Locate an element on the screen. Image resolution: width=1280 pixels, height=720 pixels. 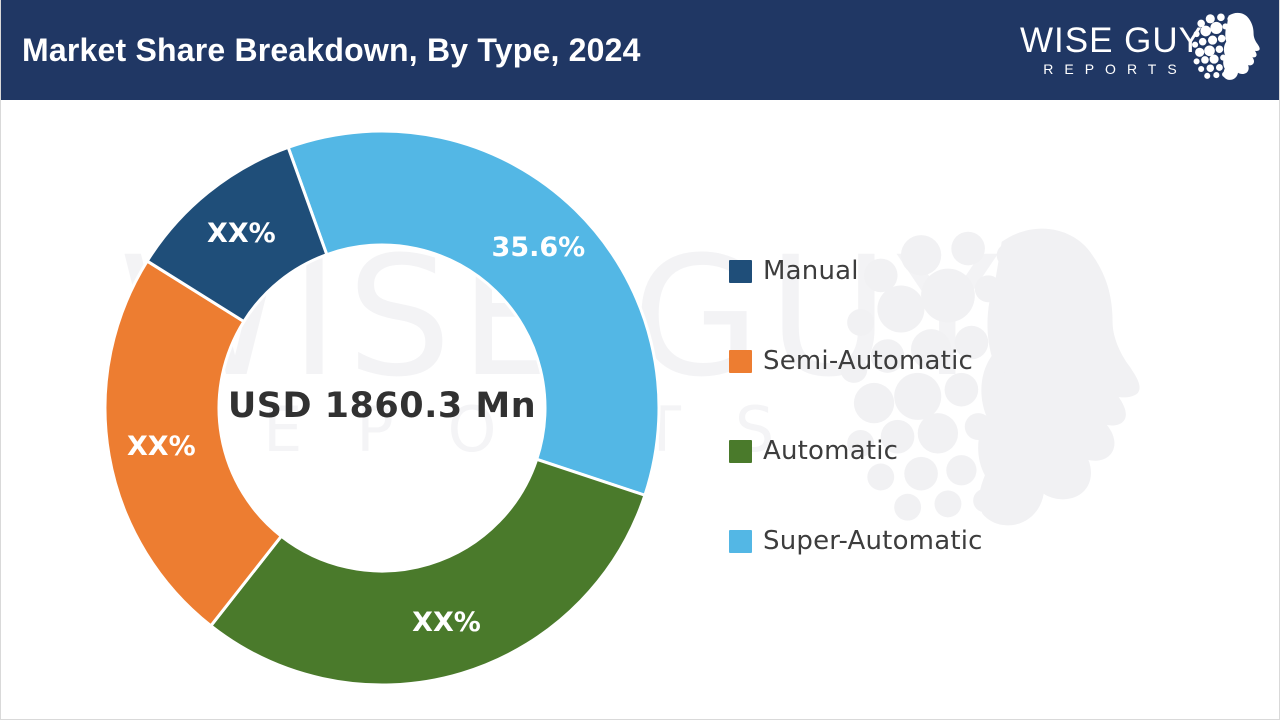
donut-segment-manual is located at coordinates (237, 234).